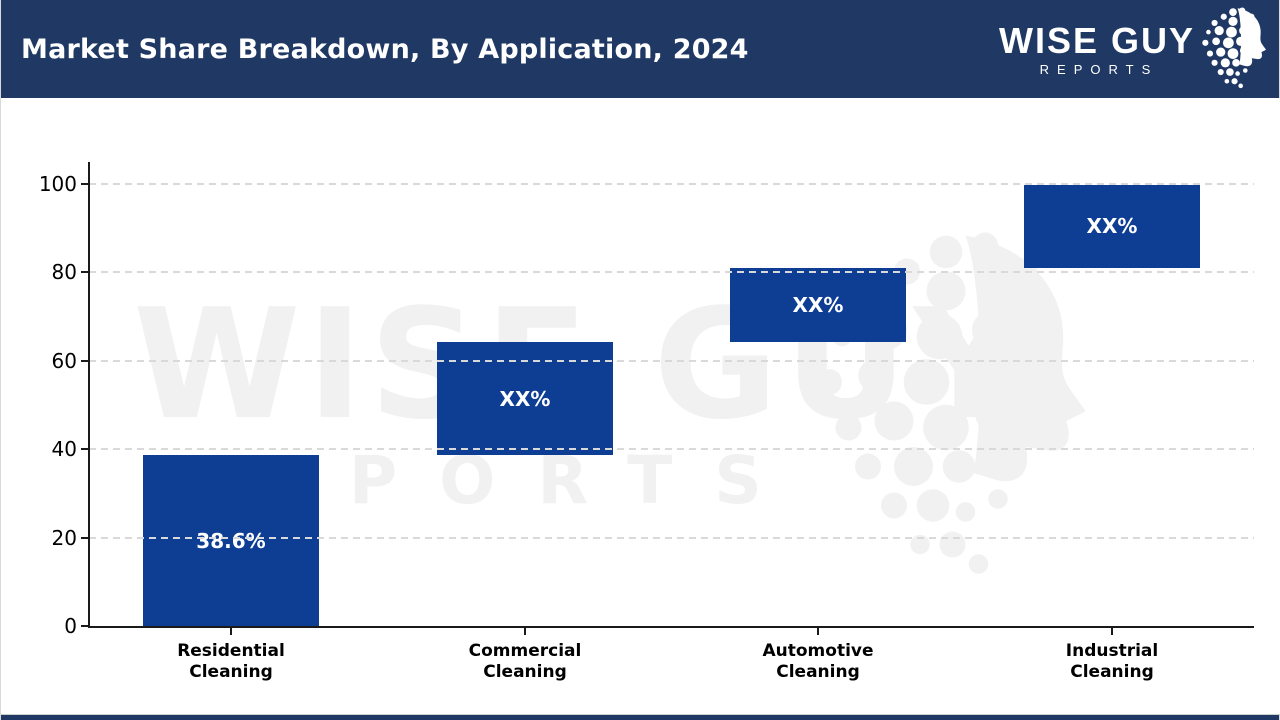 The image size is (1280, 720). What do you see at coordinates (89, 394) in the screenshot?
I see `y-axis-spine` at bounding box center [89, 394].